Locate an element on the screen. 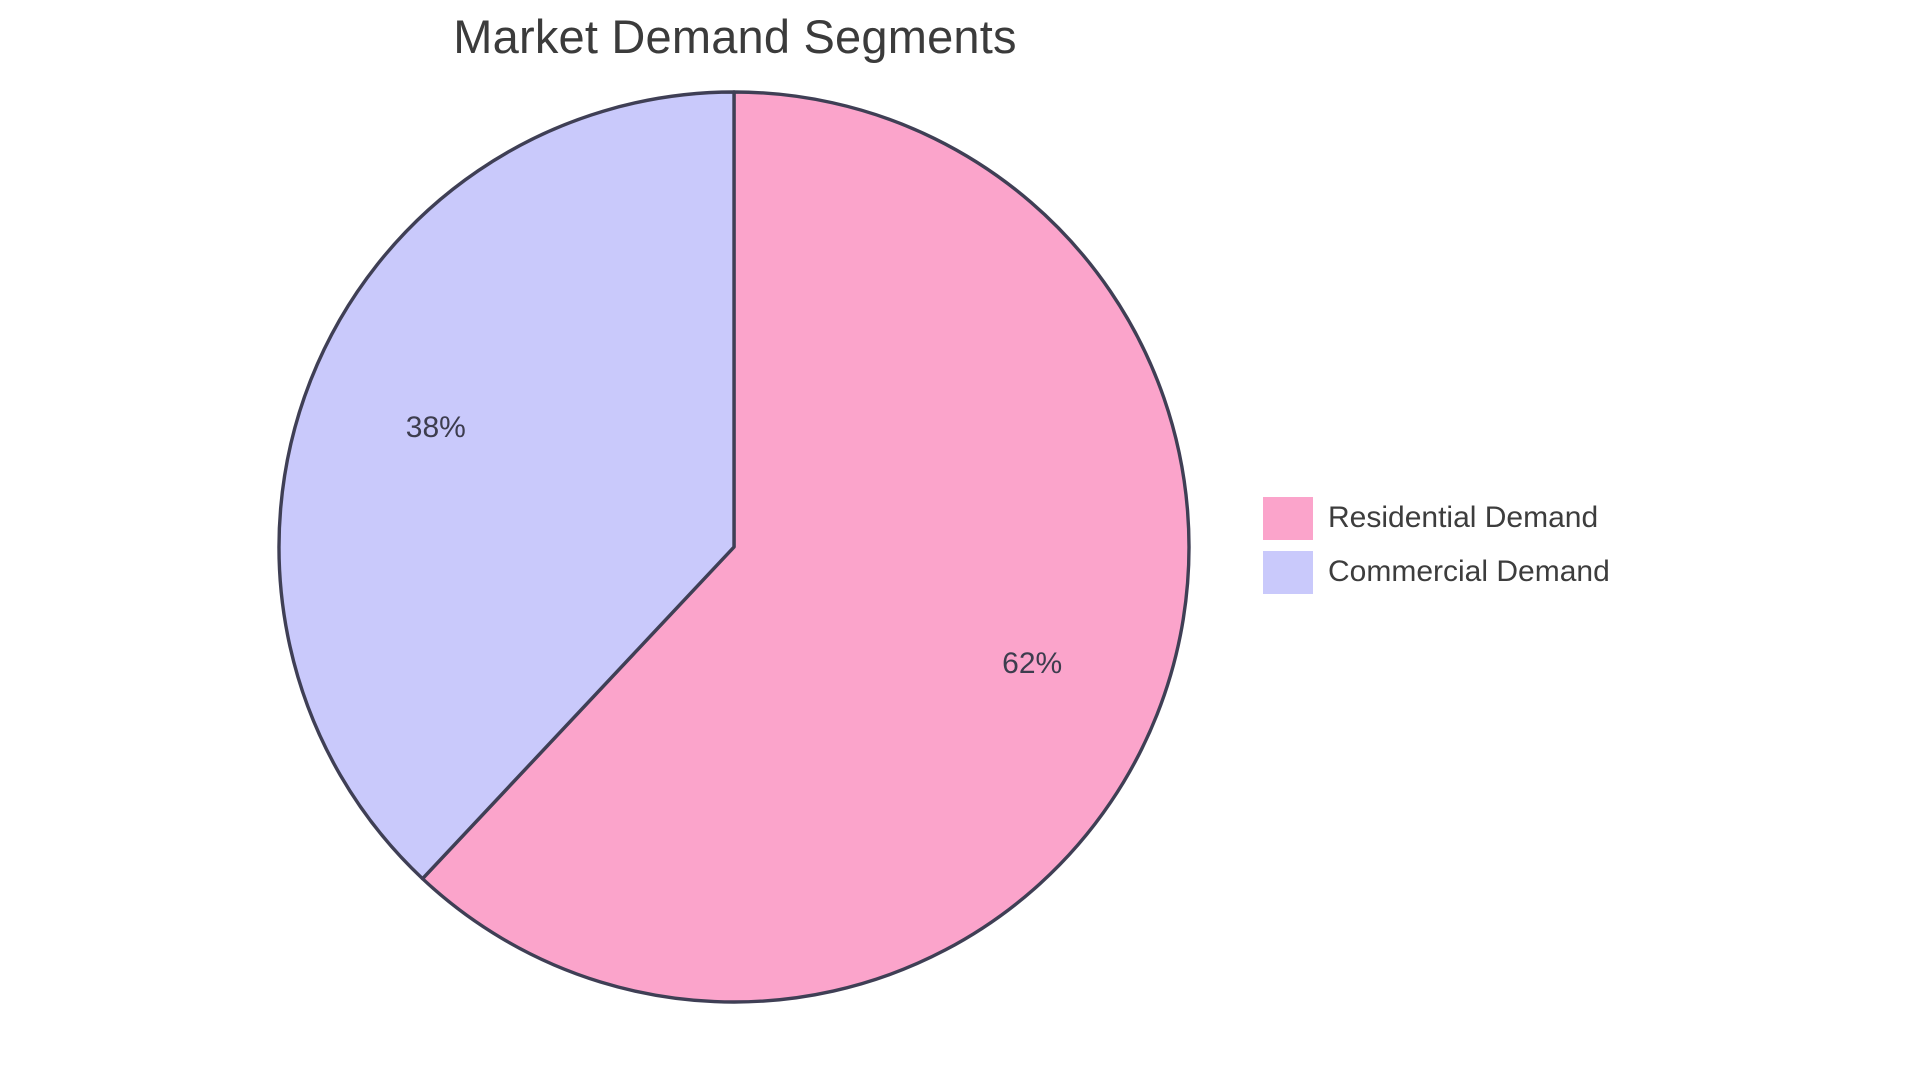 The image size is (1920, 1083). chart-title: Market Demand Segments is located at coordinates (735, 36).